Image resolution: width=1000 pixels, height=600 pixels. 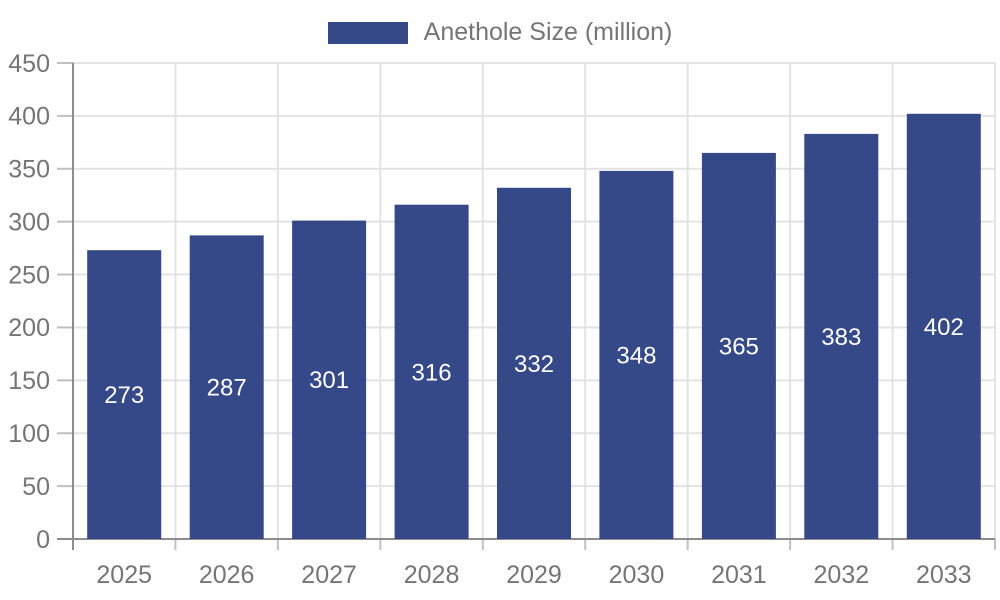 What do you see at coordinates (227, 575) in the screenshot?
I see `x-tick-label: 2026` at bounding box center [227, 575].